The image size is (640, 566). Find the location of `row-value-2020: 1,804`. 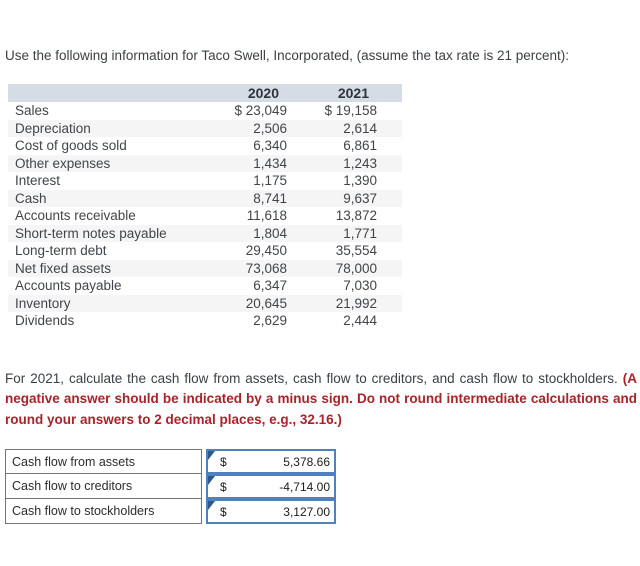

row-value-2020: 1,804 is located at coordinates (270, 233).